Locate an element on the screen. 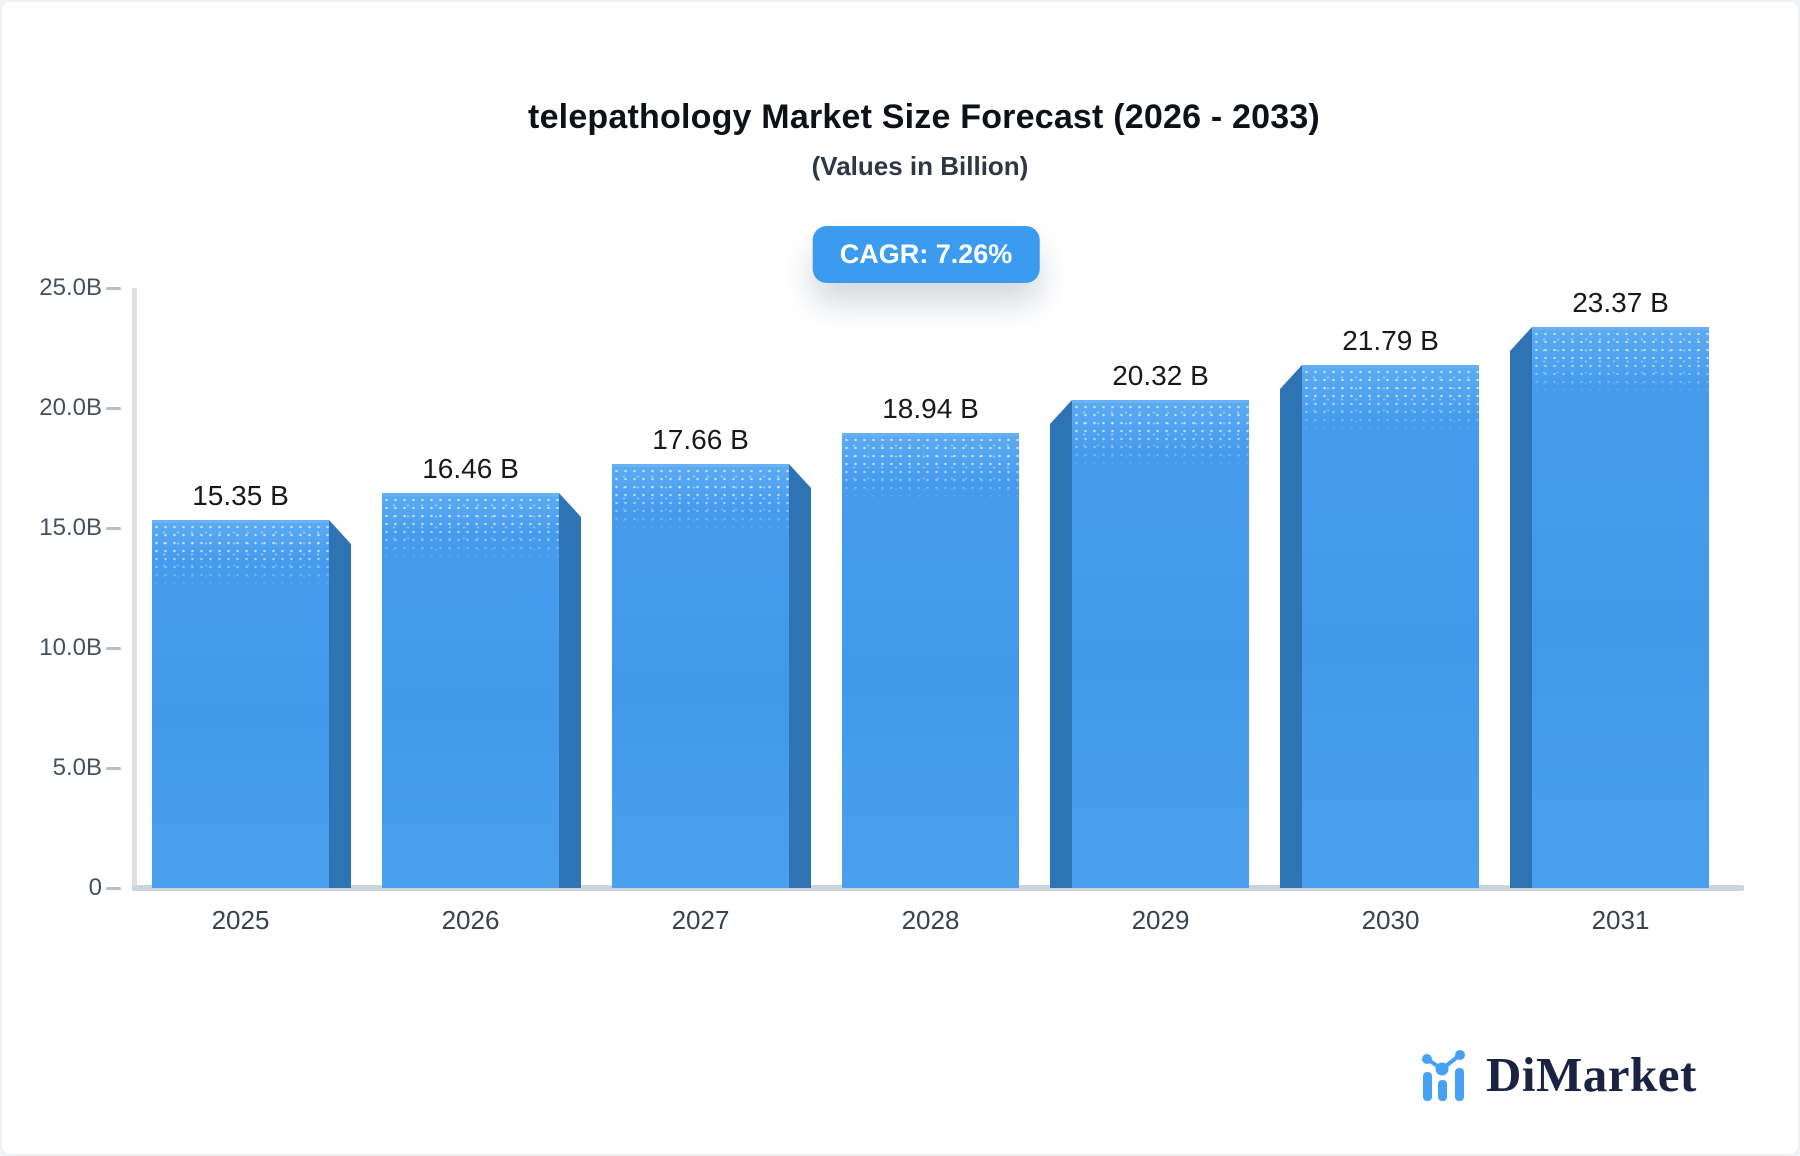 The image size is (1800, 1156). bar-2026 is located at coordinates (470, 690).